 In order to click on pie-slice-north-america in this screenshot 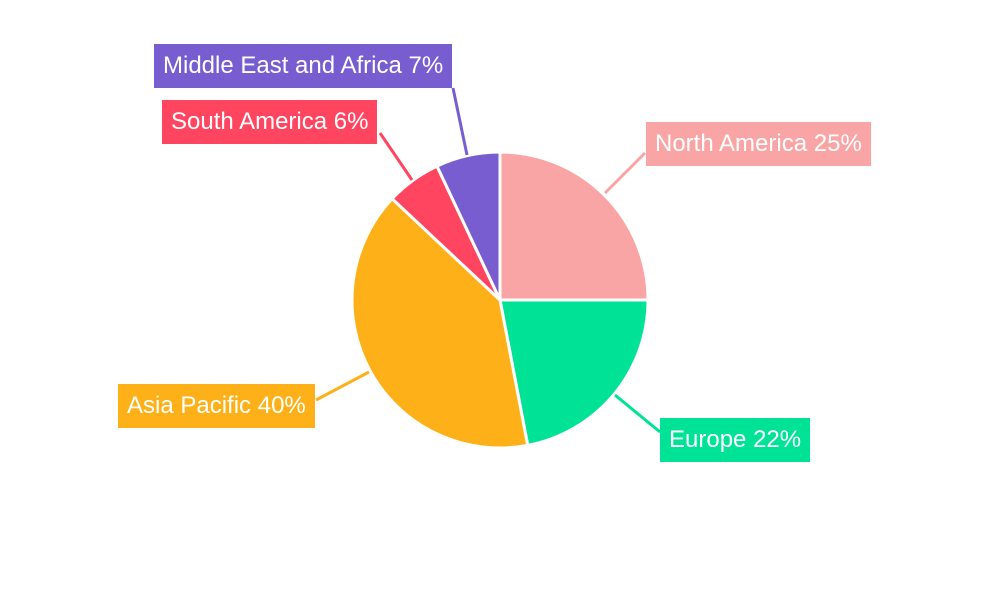, I will do `click(574, 226)`.